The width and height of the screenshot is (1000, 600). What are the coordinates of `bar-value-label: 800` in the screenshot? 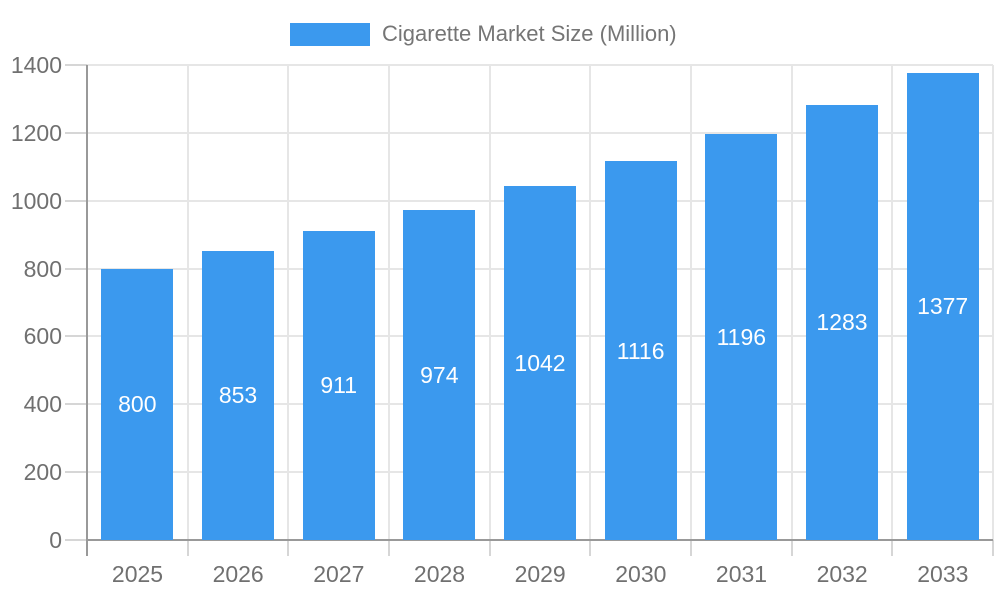 It's located at (137, 404).